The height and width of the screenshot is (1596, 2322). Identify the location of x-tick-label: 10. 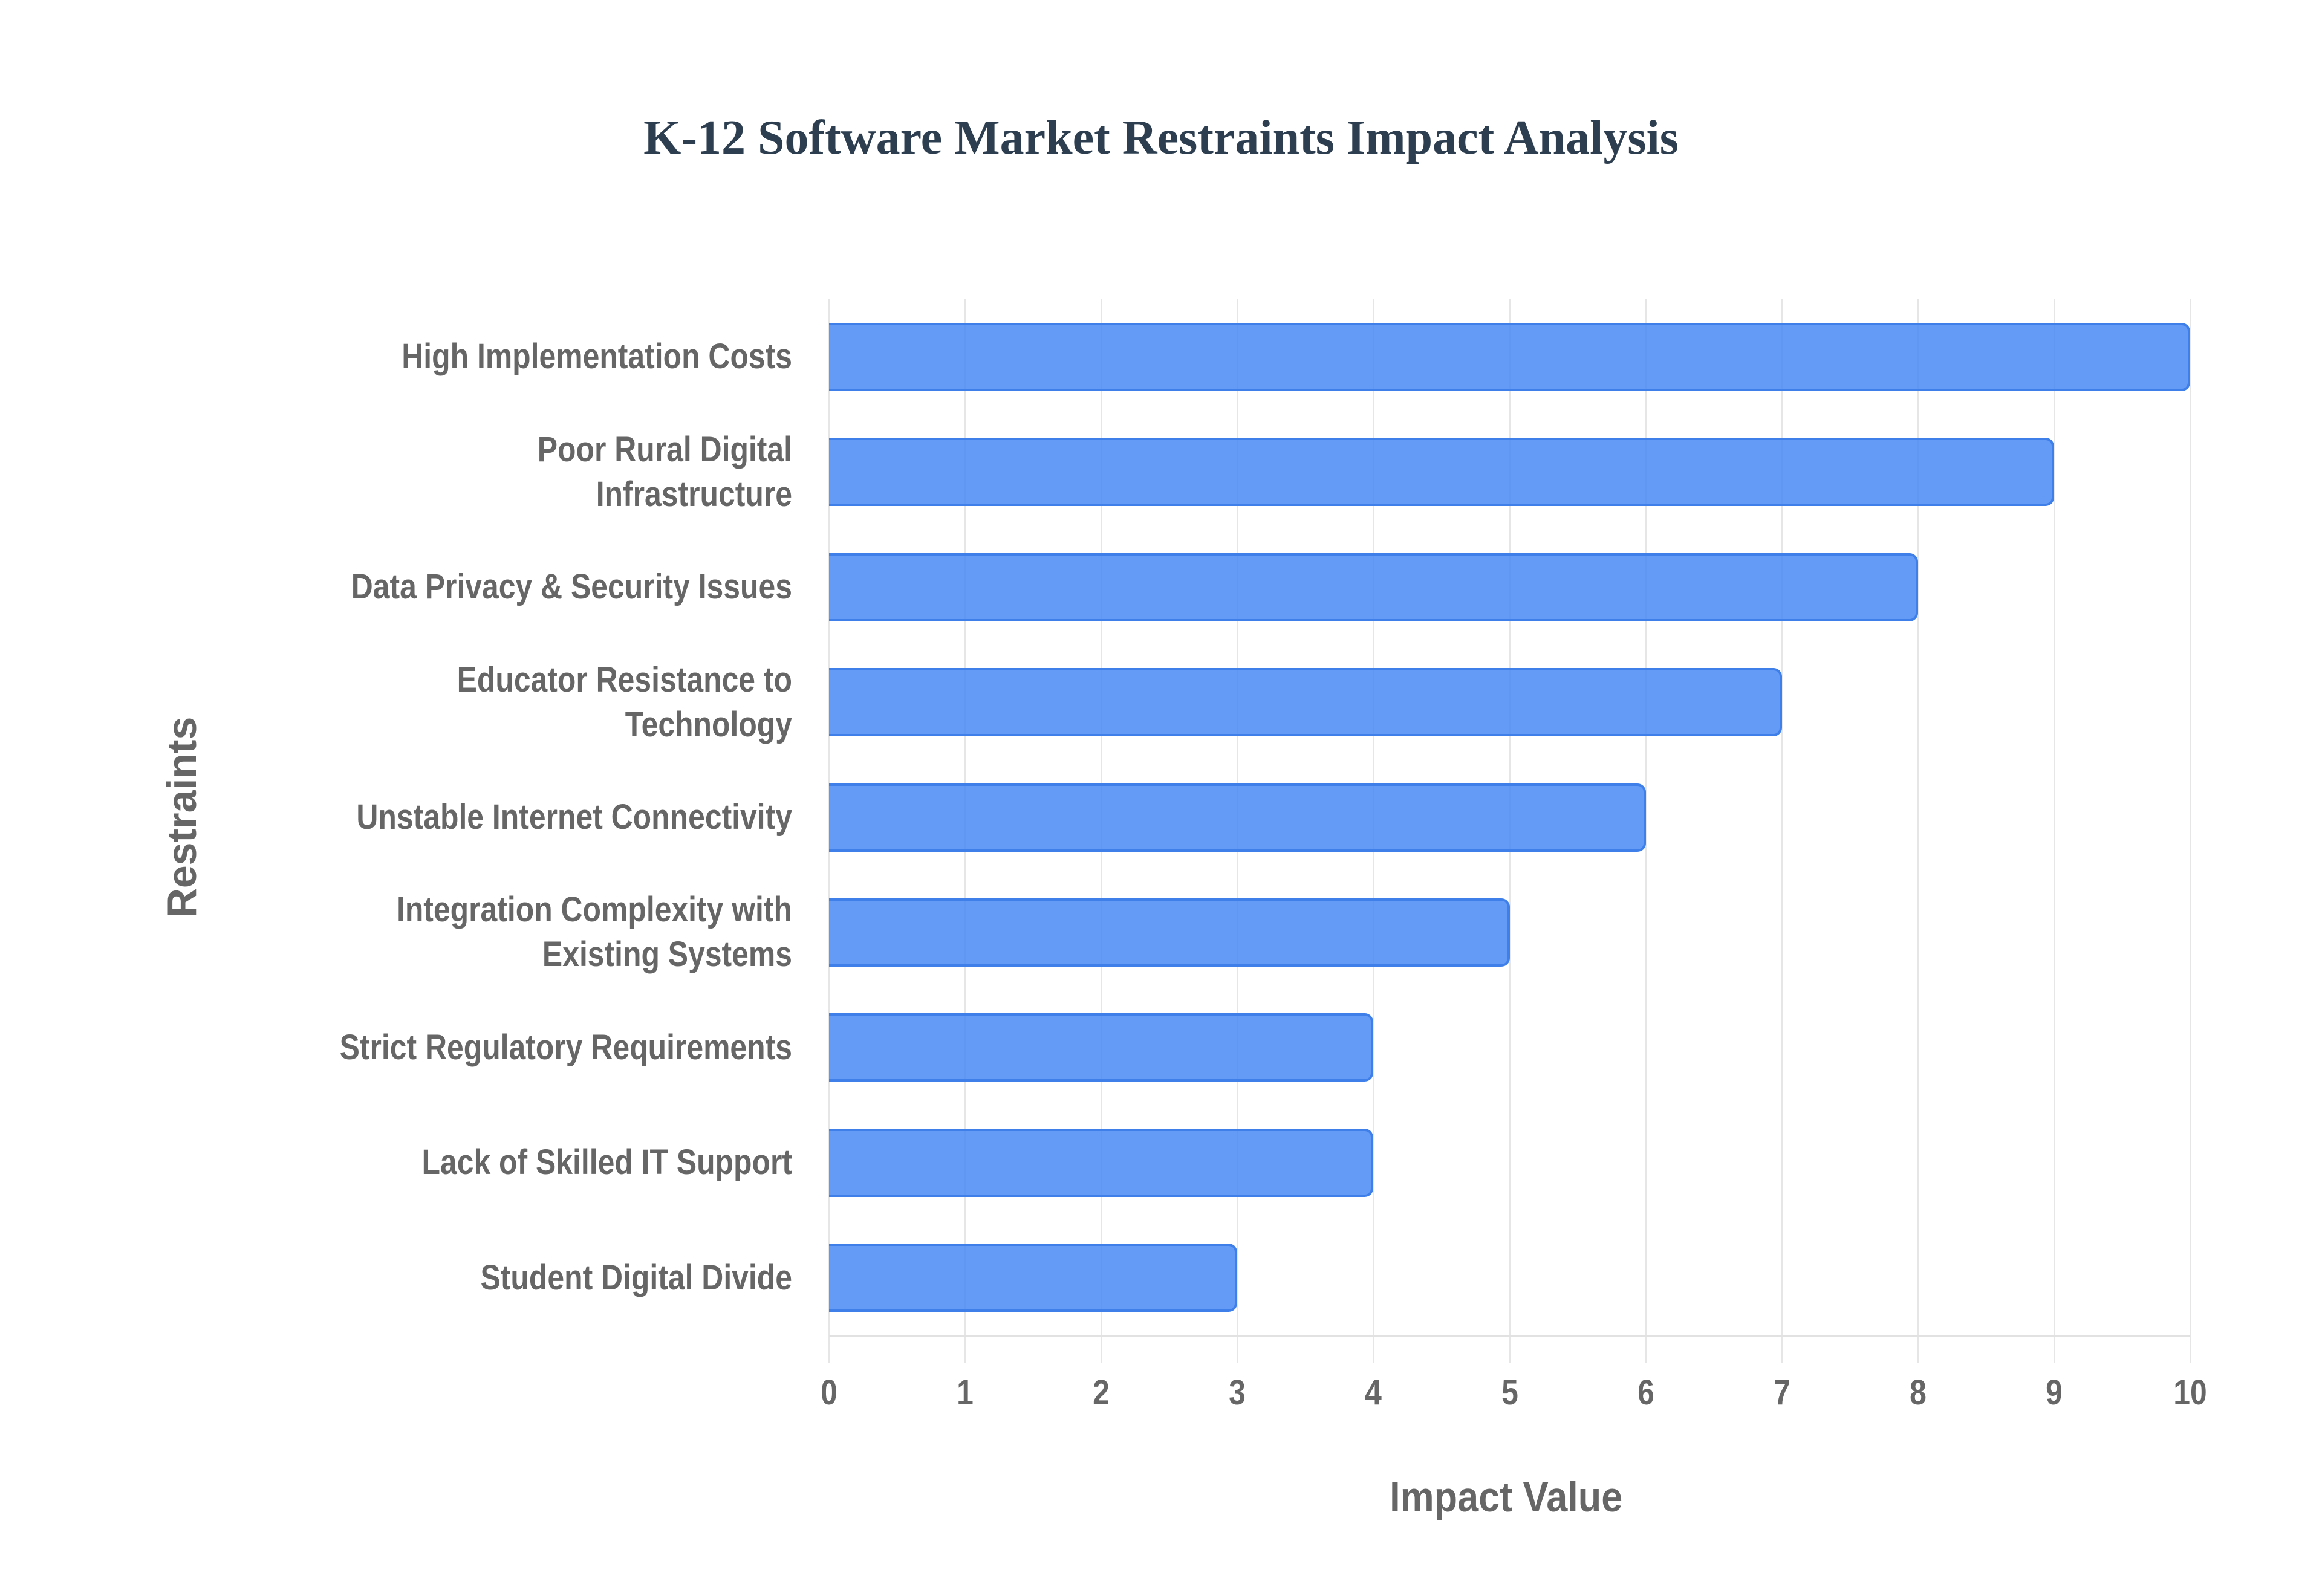
(2190, 1392).